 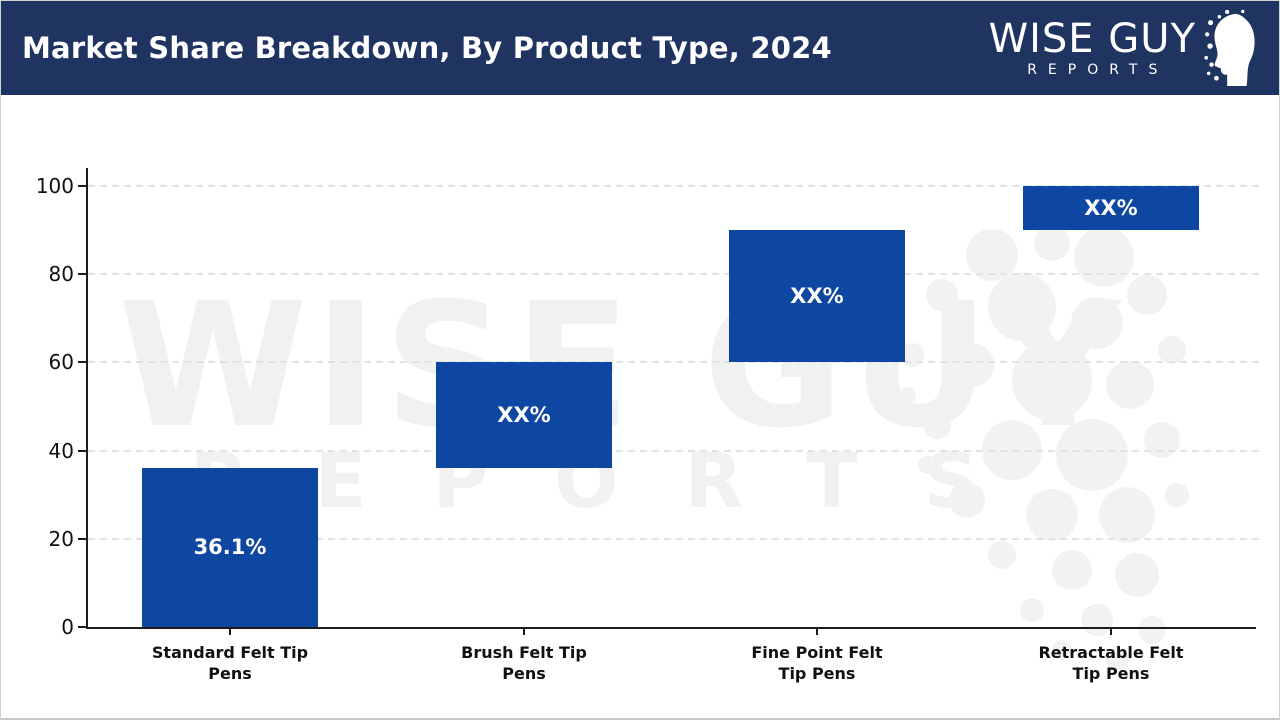 What do you see at coordinates (524, 663) in the screenshot?
I see `x-axis-label: Brush Felt Tip Pens` at bounding box center [524, 663].